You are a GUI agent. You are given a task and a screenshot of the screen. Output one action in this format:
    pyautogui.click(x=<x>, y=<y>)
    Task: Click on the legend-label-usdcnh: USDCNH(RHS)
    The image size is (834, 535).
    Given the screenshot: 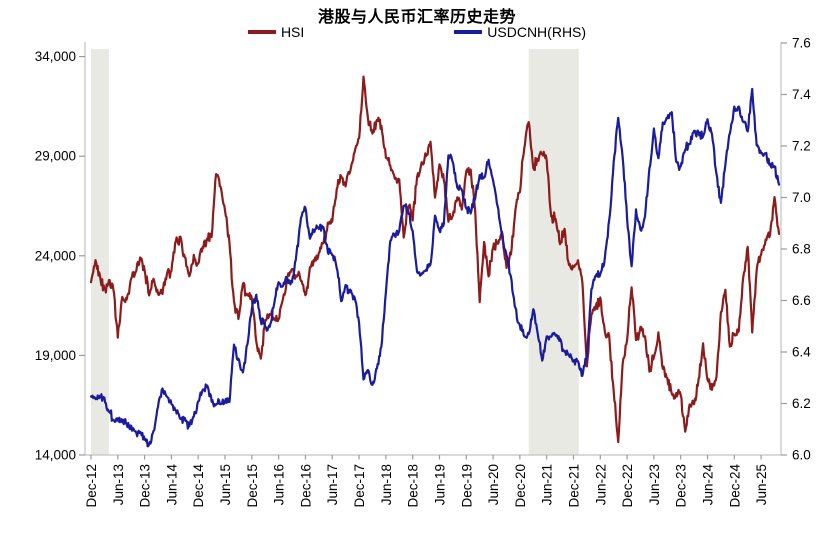 What is the action you would take?
    pyautogui.click(x=537, y=32)
    